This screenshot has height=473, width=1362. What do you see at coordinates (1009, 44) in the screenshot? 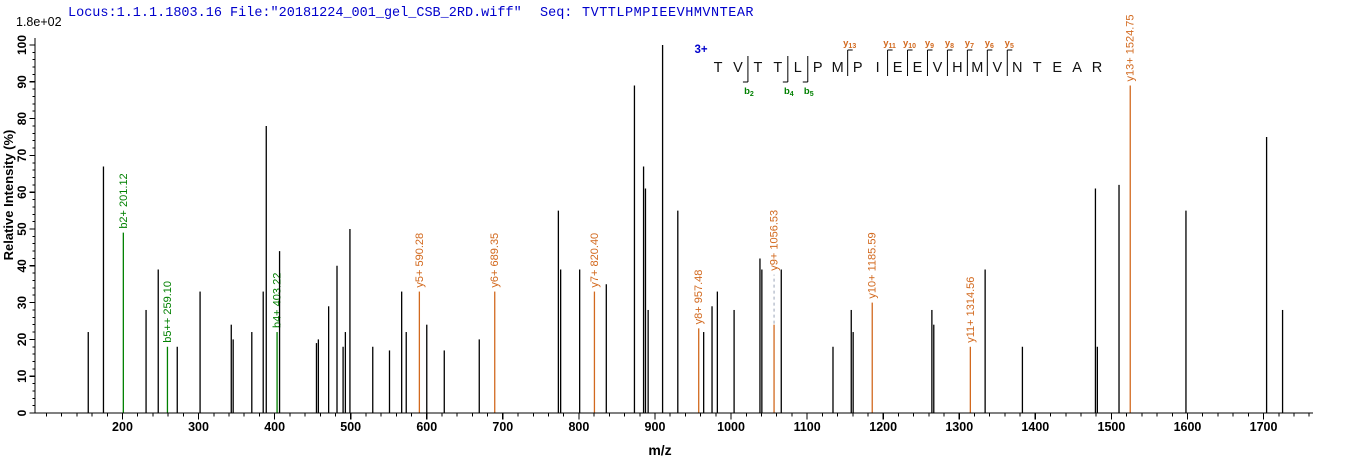
I see `y-ion-ladder-label: y5` at bounding box center [1009, 44].